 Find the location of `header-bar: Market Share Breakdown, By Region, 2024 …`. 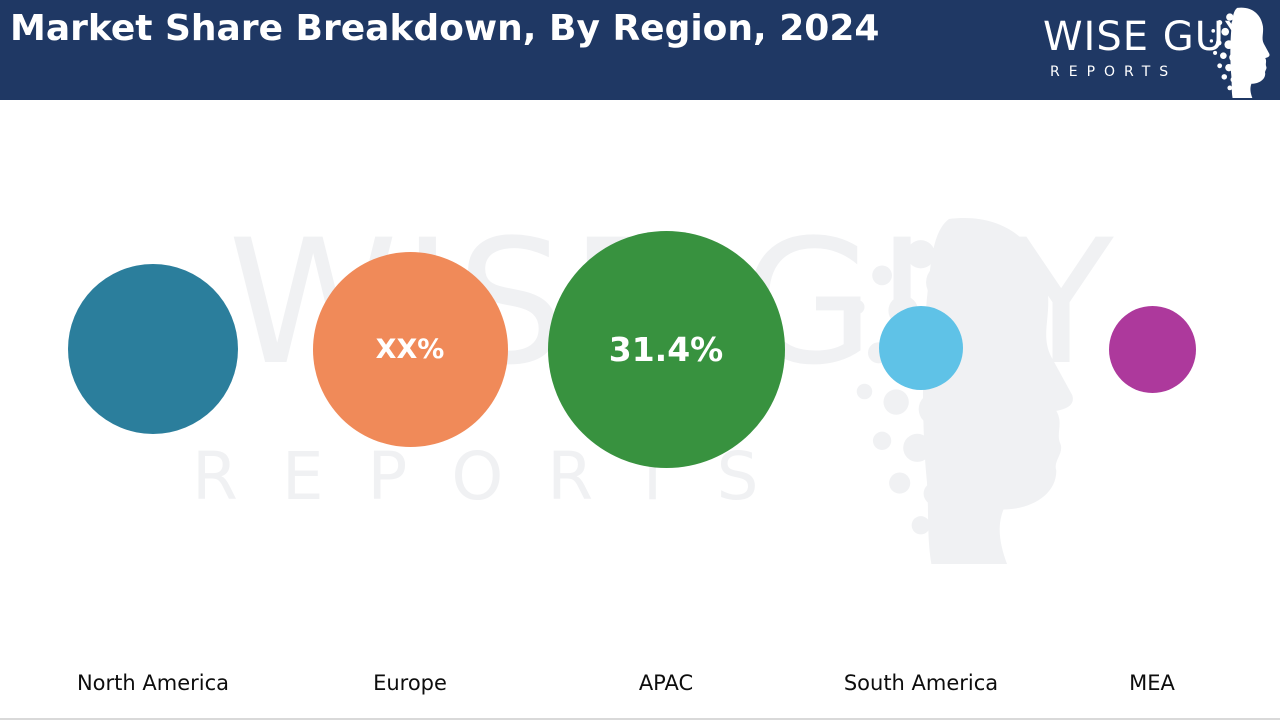

header-bar: Market Share Breakdown, By Region, 2024 … is located at coordinates (640, 50).